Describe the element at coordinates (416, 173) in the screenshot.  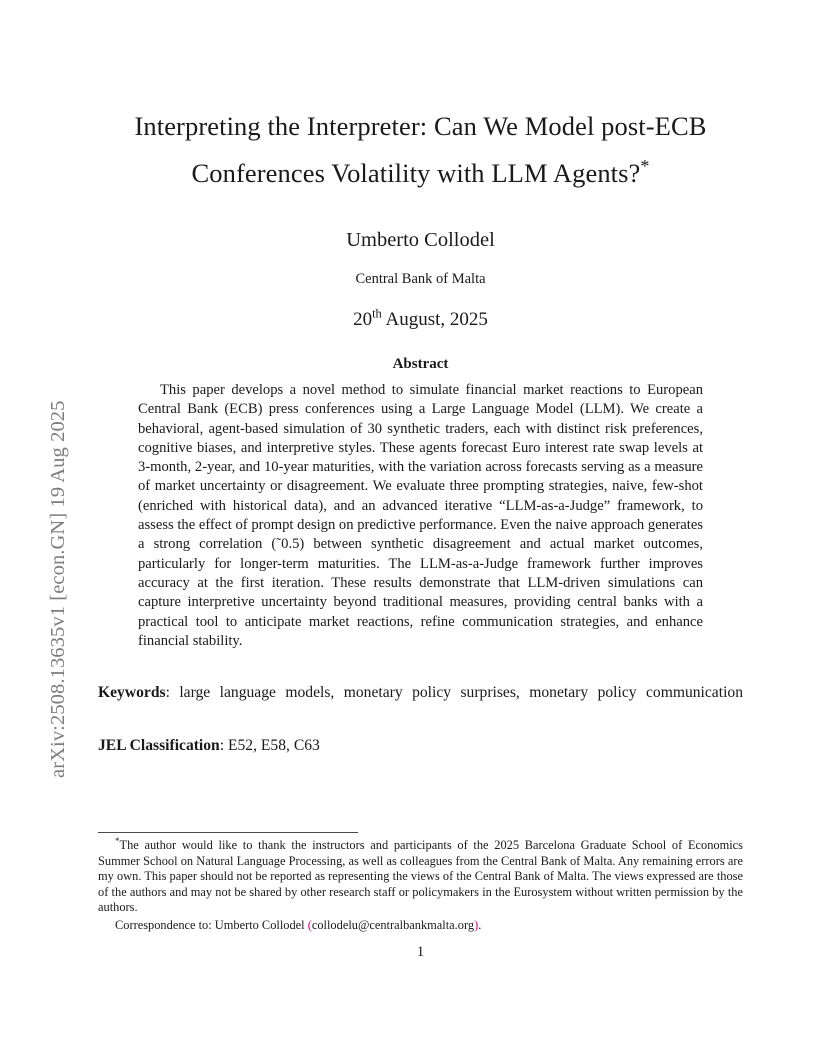
I see `title-line-2-text: Conferences Volatility with LLM Agents?` at that location.